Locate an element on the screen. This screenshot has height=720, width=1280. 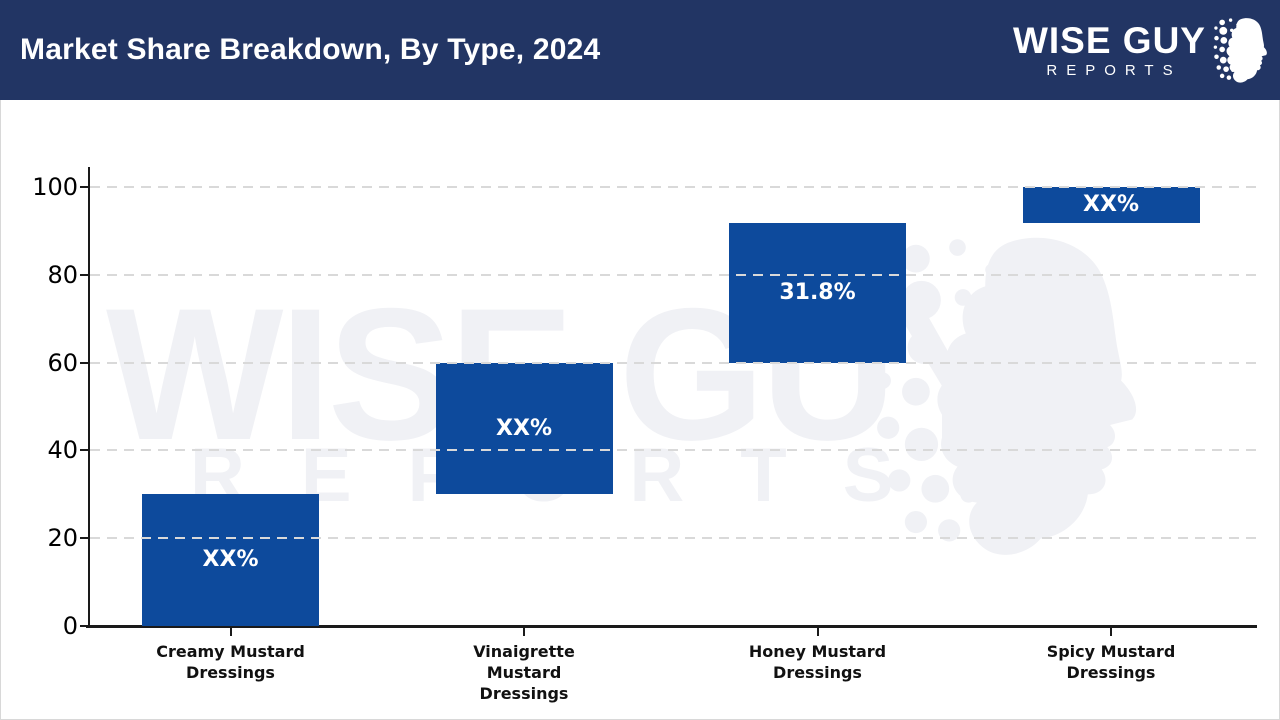
logo-text: WISE GUY REPORTS is located at coordinates (1109, 50).